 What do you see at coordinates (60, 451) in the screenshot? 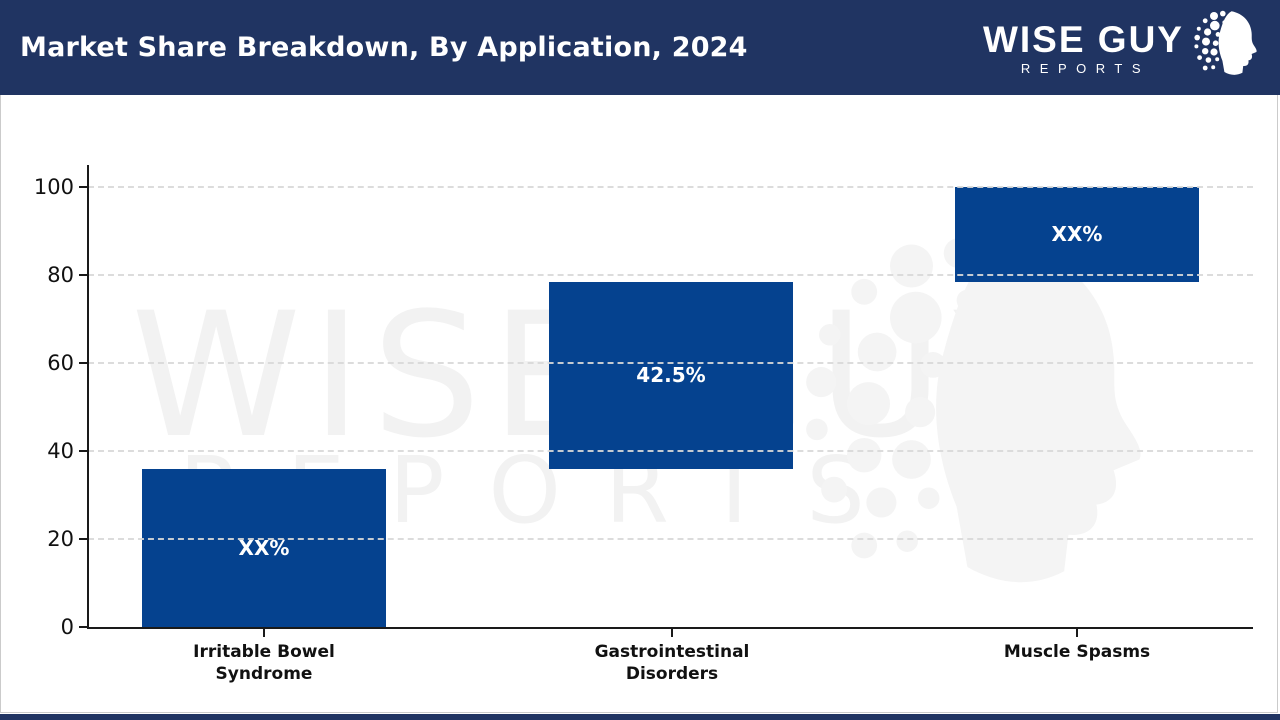
I see `y-tick-label: 40` at bounding box center [60, 451].